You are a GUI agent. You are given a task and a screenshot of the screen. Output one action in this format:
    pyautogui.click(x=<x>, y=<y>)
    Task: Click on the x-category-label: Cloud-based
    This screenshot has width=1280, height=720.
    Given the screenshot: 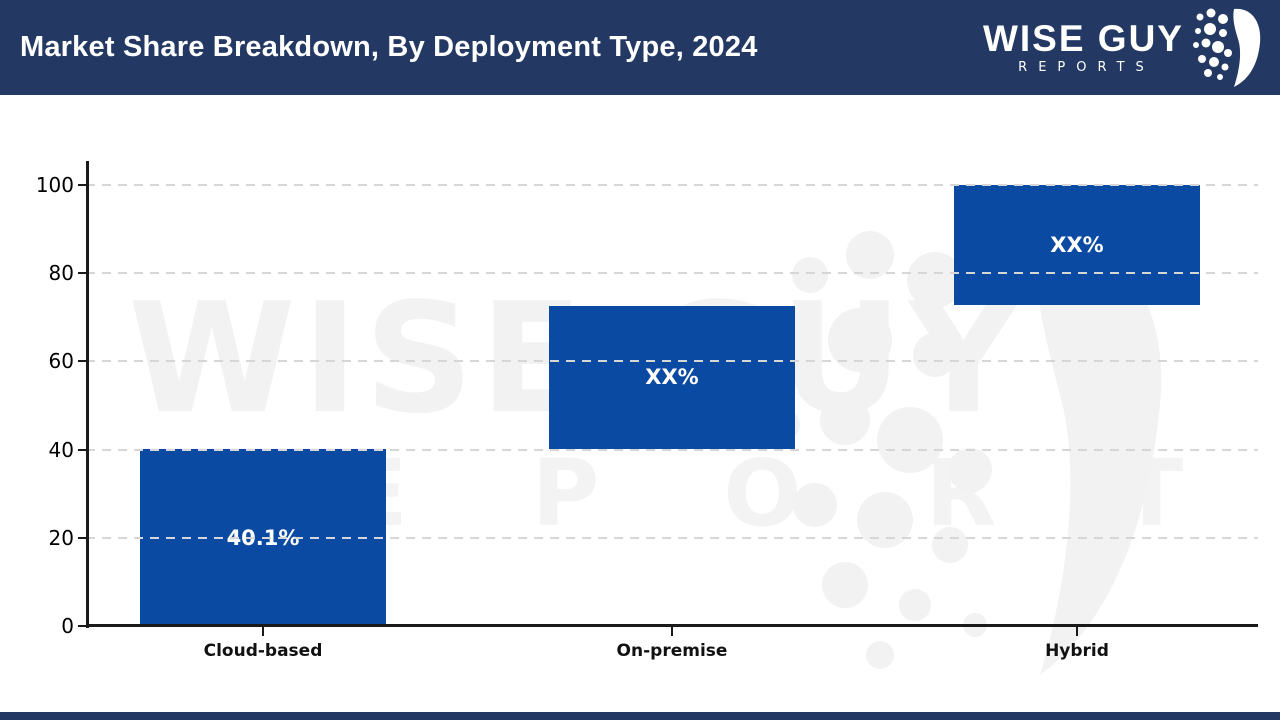 What is the action you would take?
    pyautogui.click(x=263, y=651)
    